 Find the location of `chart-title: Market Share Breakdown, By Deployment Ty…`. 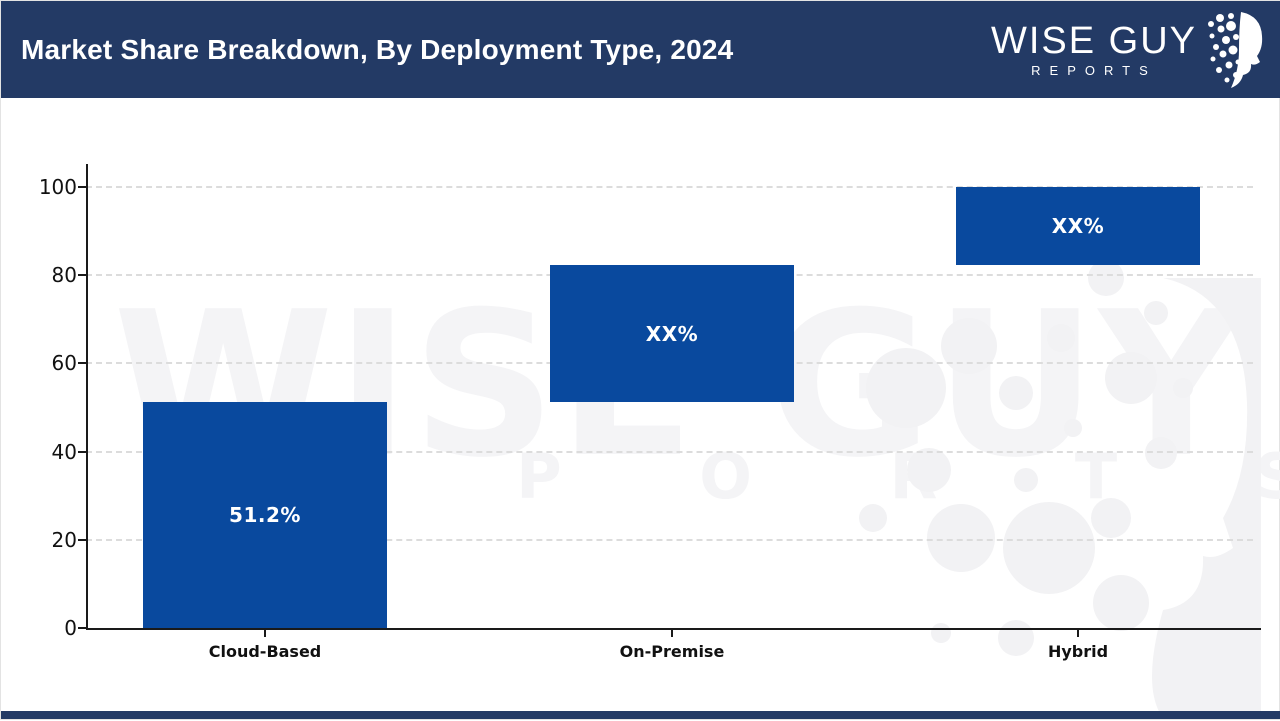

chart-title: Market Share Breakdown, By Deployment Ty… is located at coordinates (377, 49).